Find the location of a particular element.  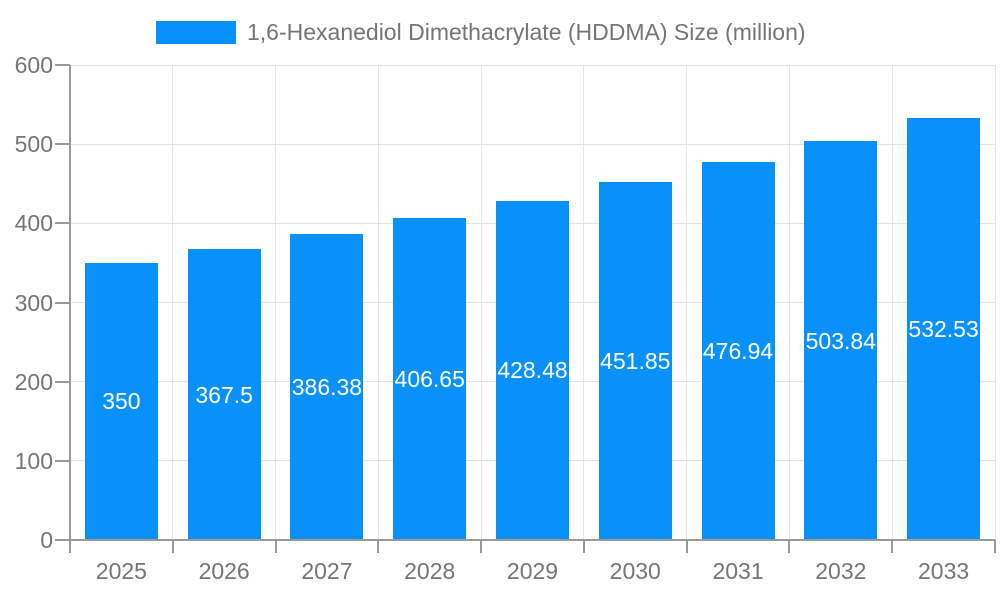

bar-value-label: 451.85 is located at coordinates (635, 361).